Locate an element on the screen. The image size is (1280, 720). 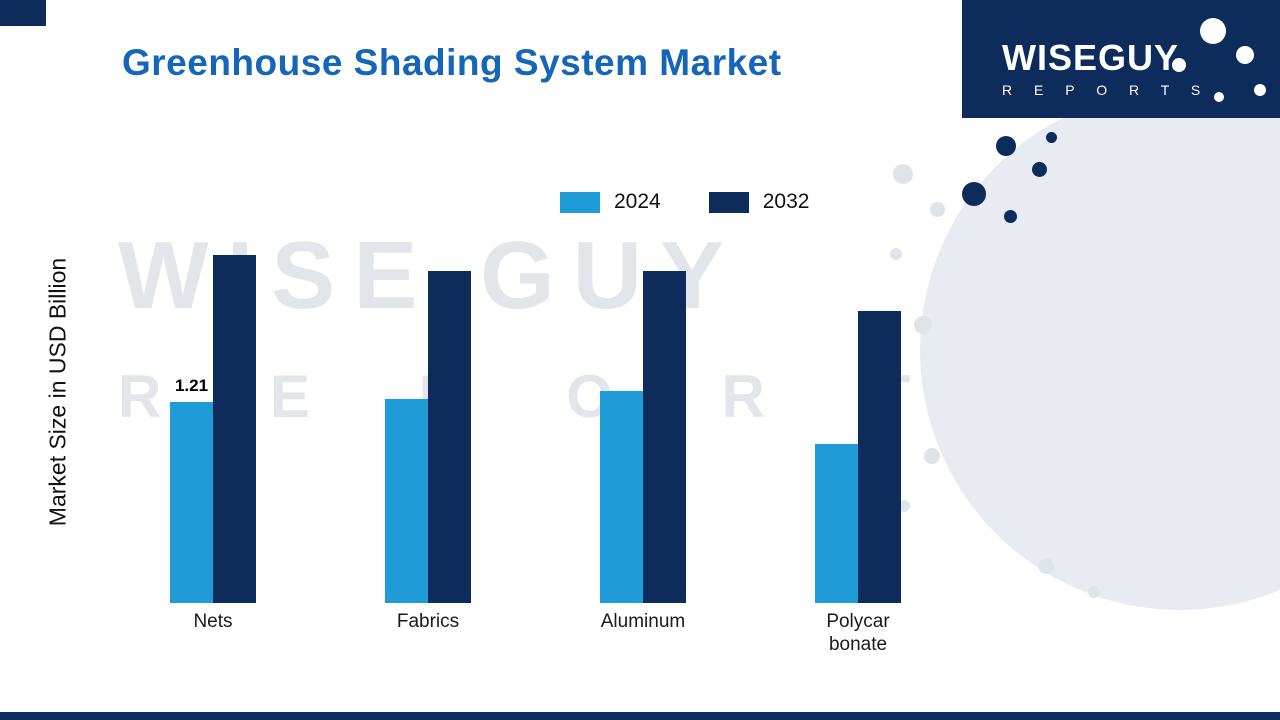
bar-group-aluminum is located at coordinates (643, 437).